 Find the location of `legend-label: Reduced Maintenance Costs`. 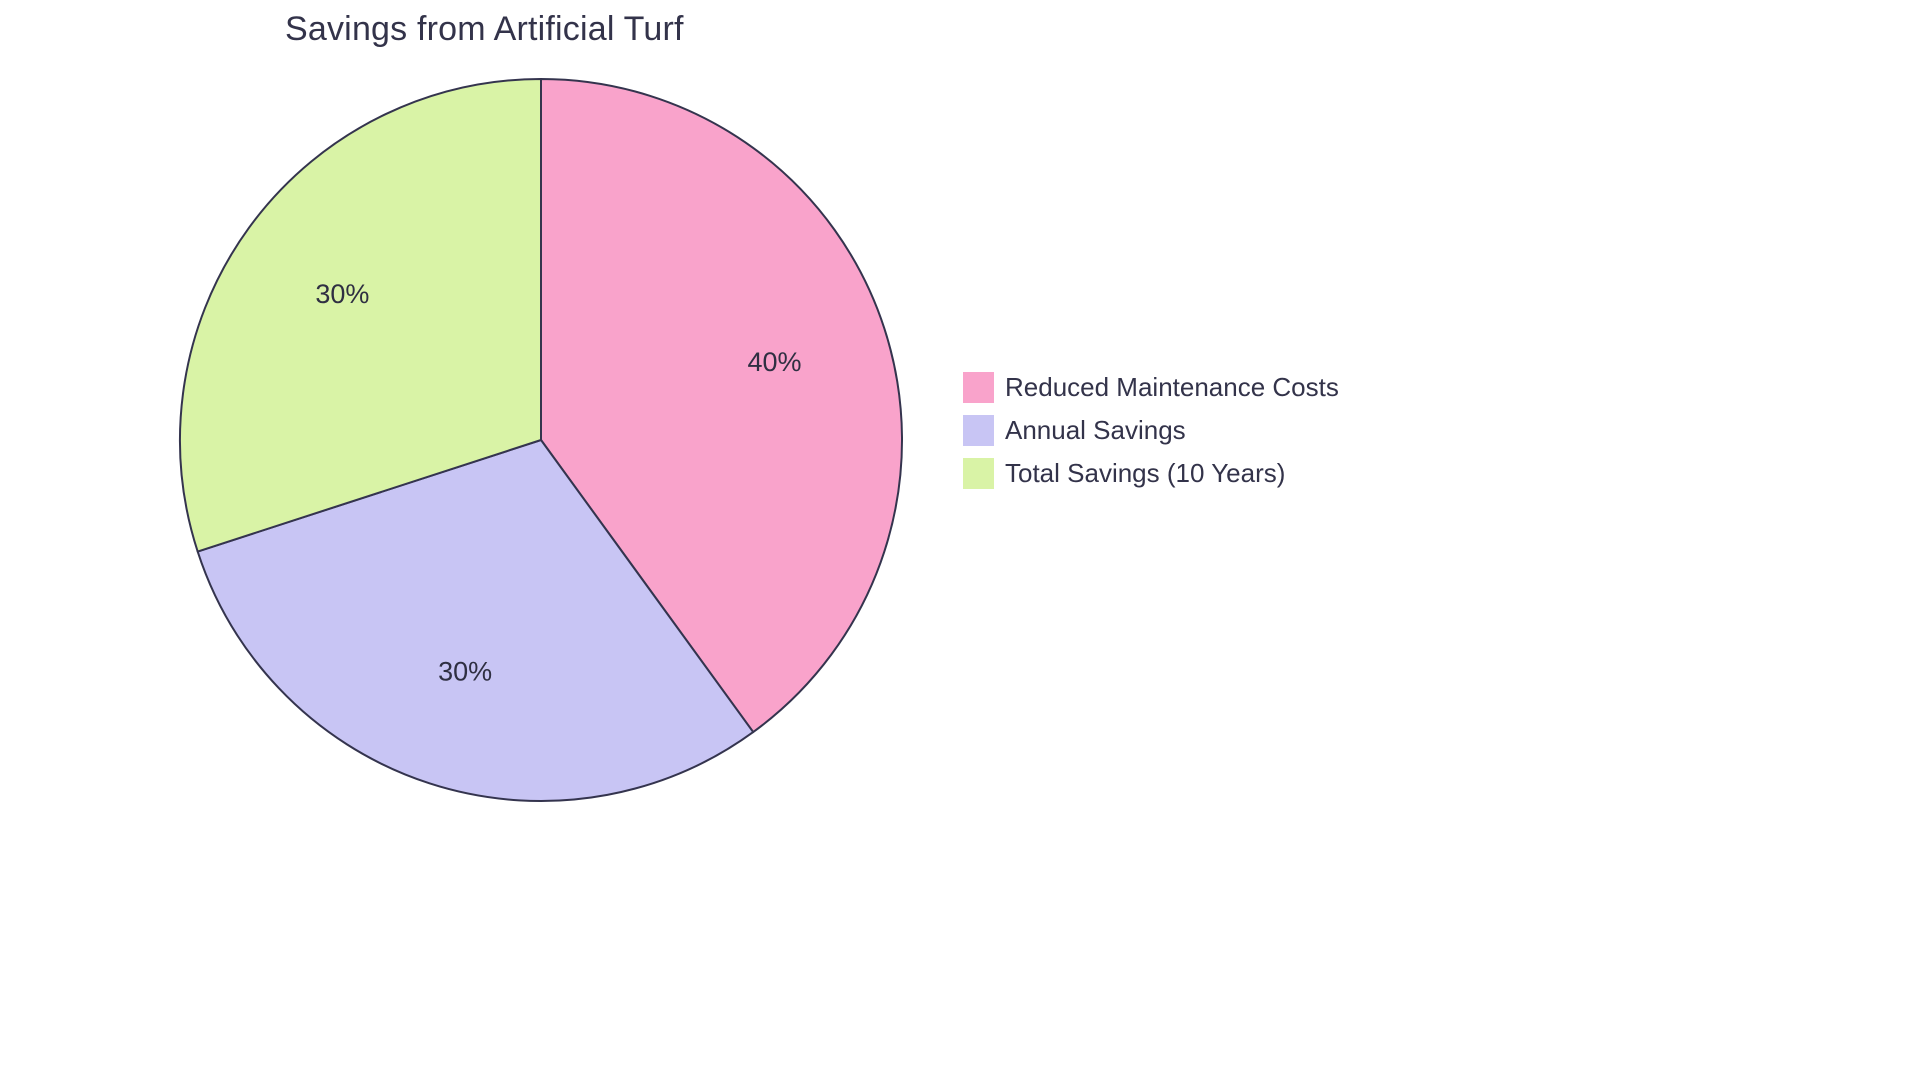

legend-label: Reduced Maintenance Costs is located at coordinates (1172, 387).